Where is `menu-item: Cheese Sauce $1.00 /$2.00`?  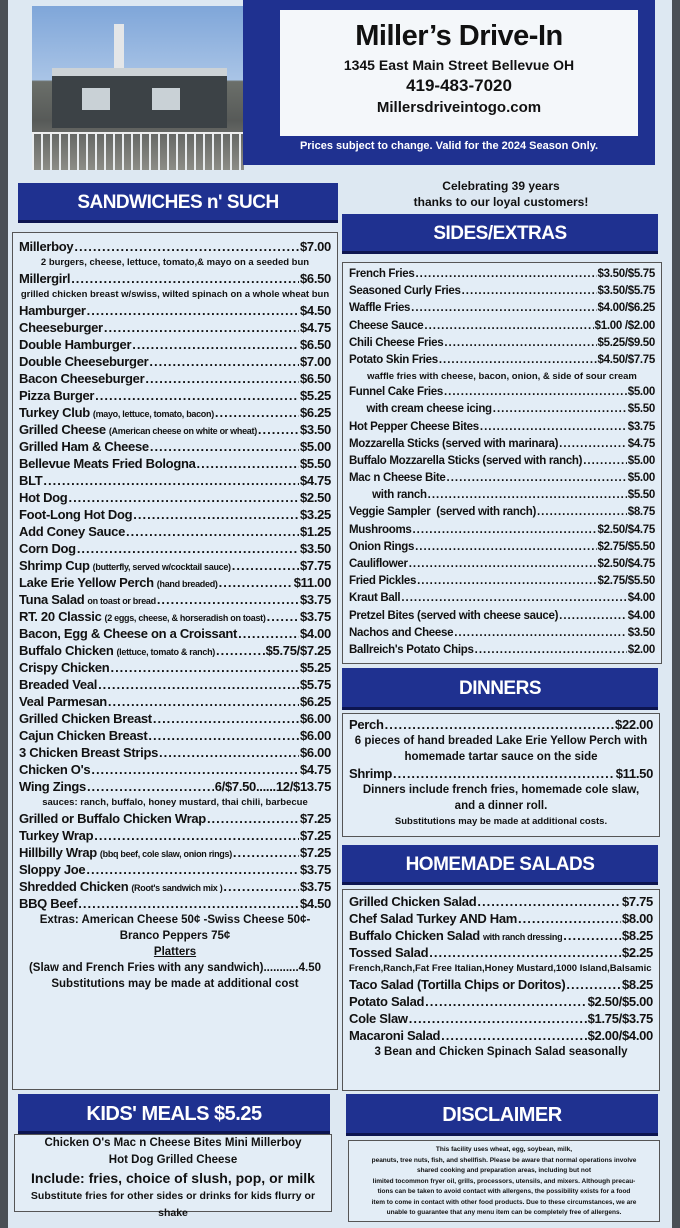
menu-item: Cheese Sauce $1.00 /$2.00 is located at coordinates (502, 326).